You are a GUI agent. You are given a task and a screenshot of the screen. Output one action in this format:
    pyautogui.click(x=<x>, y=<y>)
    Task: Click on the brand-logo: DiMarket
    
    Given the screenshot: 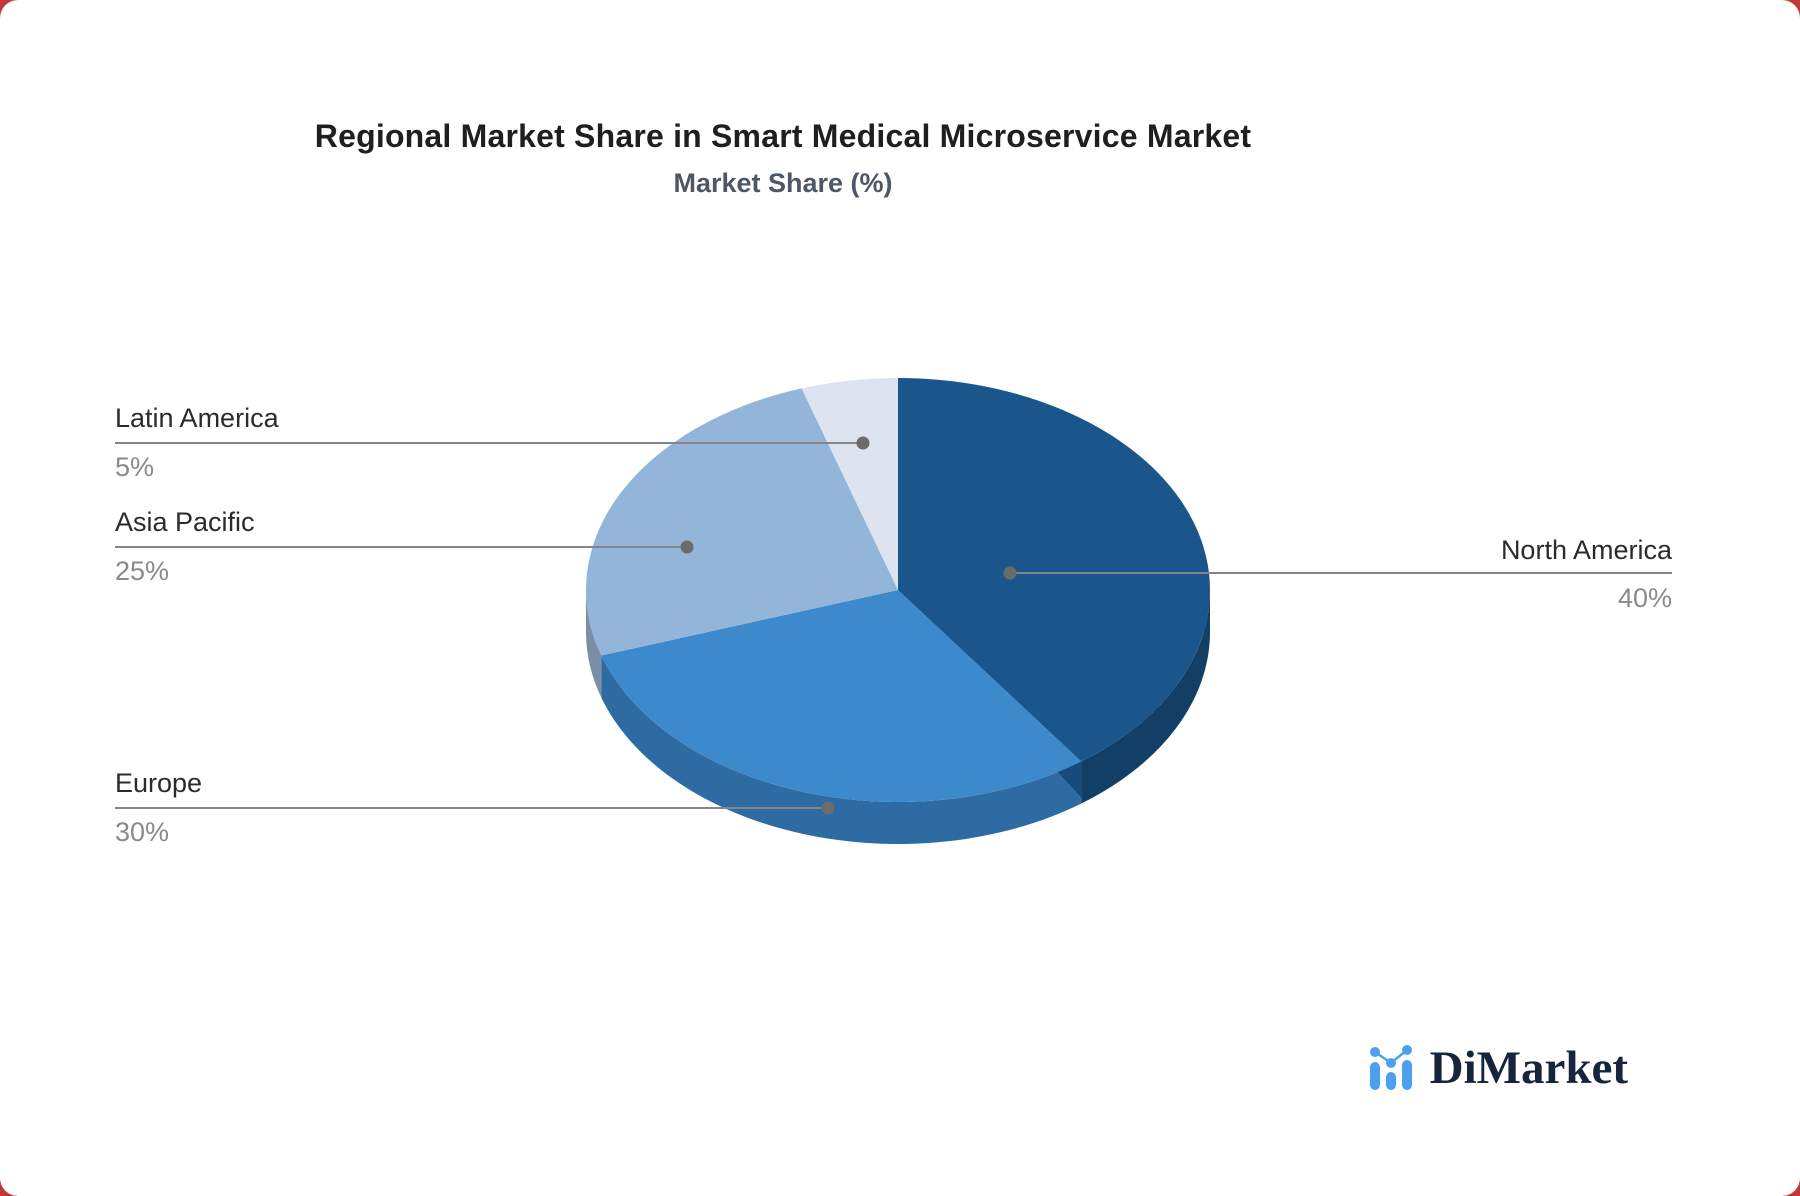 What is the action you would take?
    pyautogui.click(x=1497, y=1066)
    